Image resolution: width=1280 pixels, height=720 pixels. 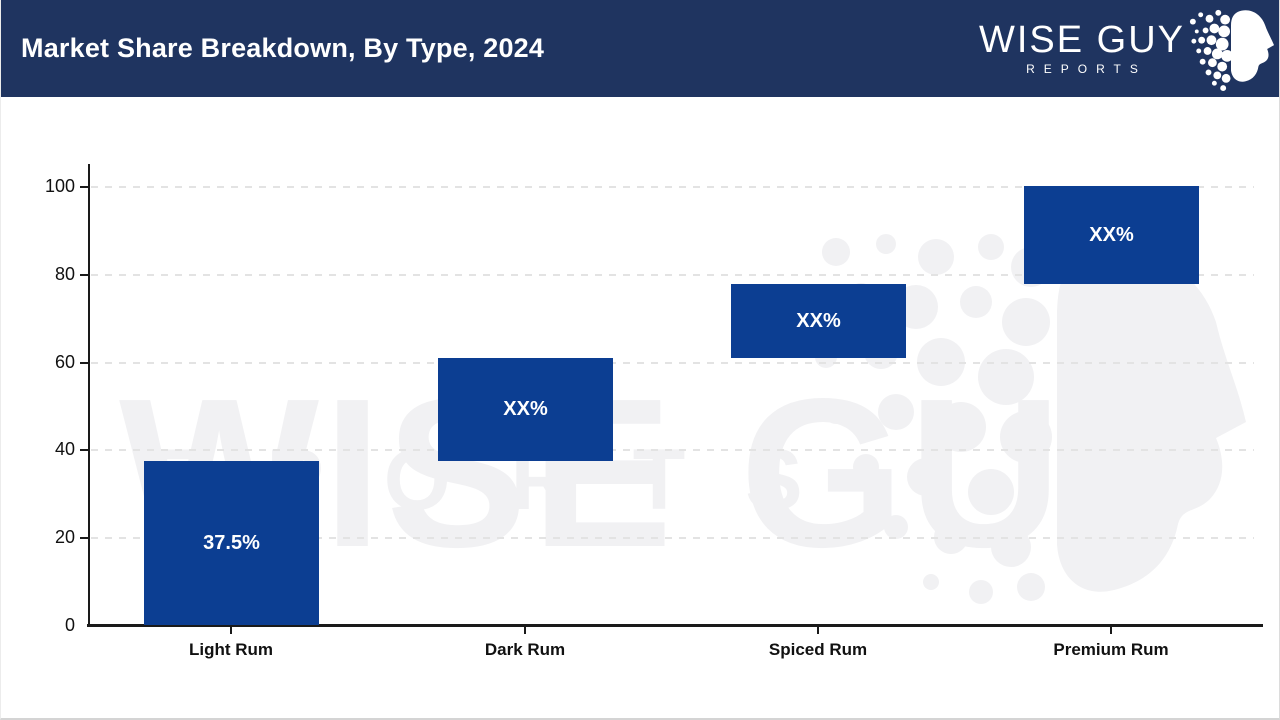 I want to click on brand-name: WISE GUY, so click(x=1081, y=40).